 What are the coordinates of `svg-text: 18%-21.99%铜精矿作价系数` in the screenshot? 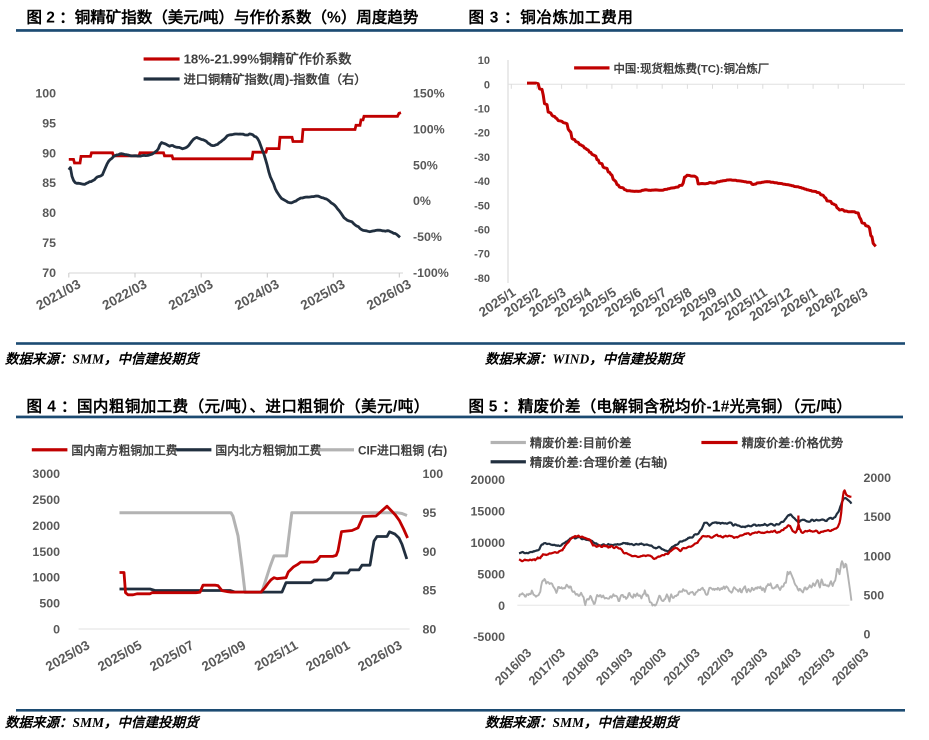 It's located at (268, 59).